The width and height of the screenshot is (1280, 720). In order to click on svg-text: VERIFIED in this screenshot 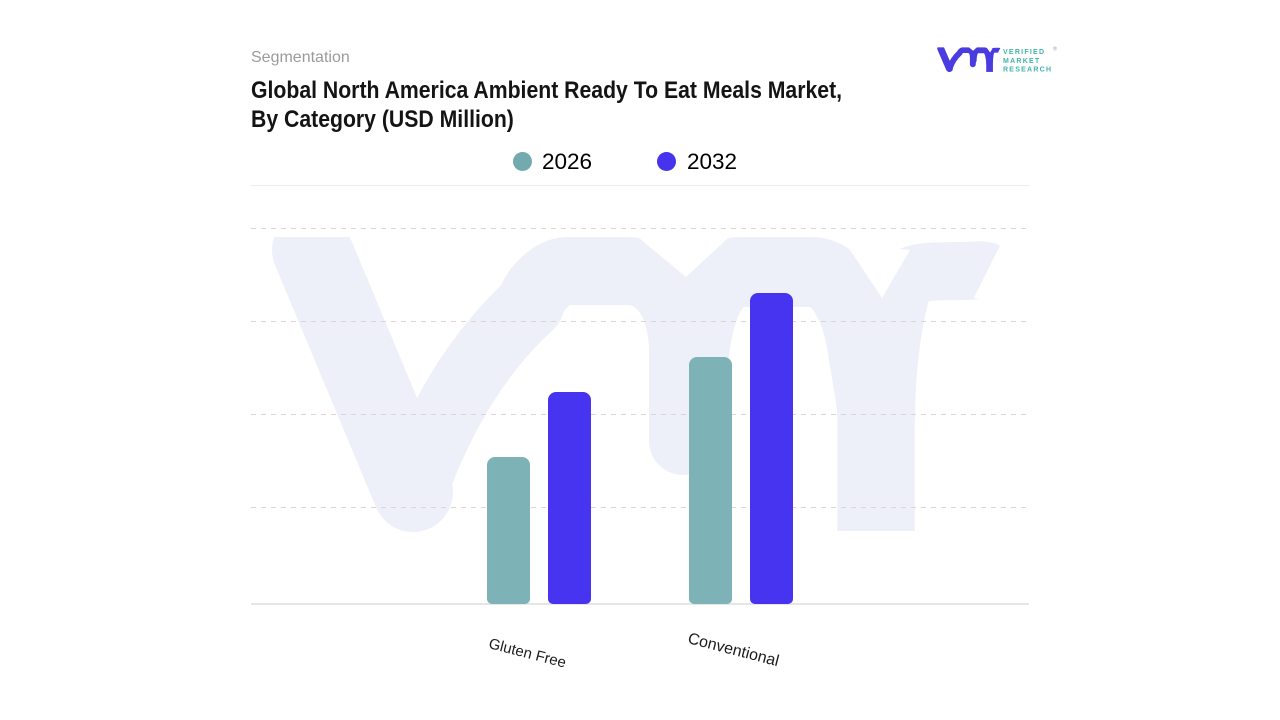, I will do `click(1024, 52)`.